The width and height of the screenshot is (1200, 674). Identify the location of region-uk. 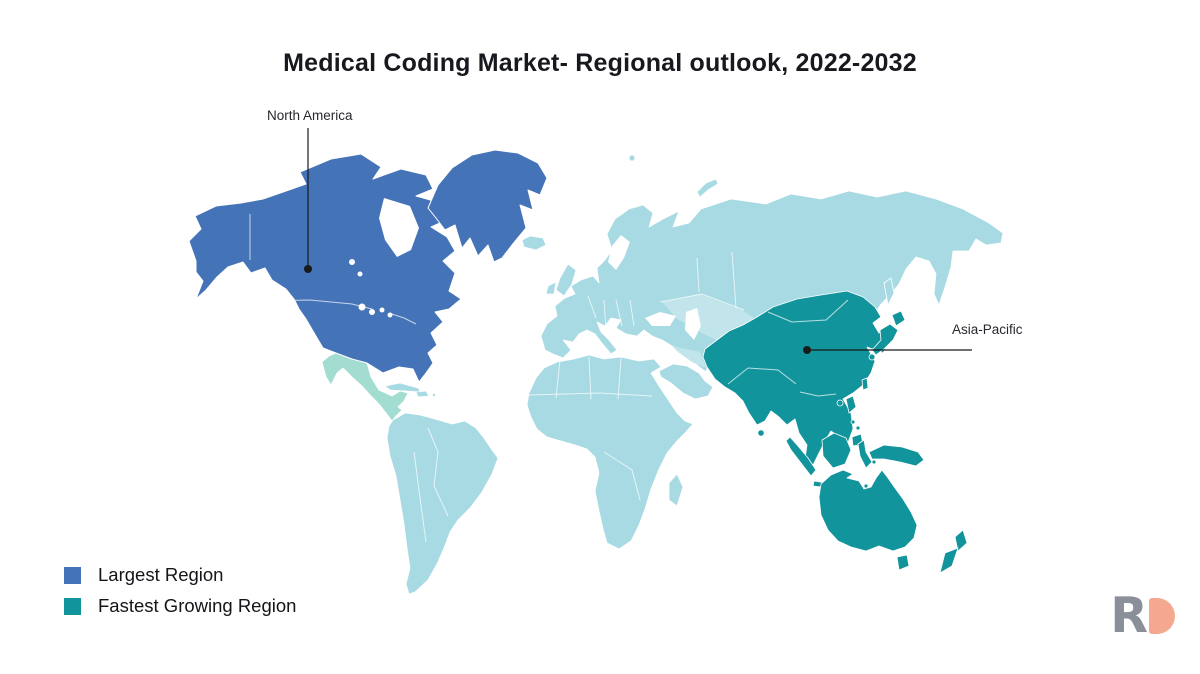
(566, 280).